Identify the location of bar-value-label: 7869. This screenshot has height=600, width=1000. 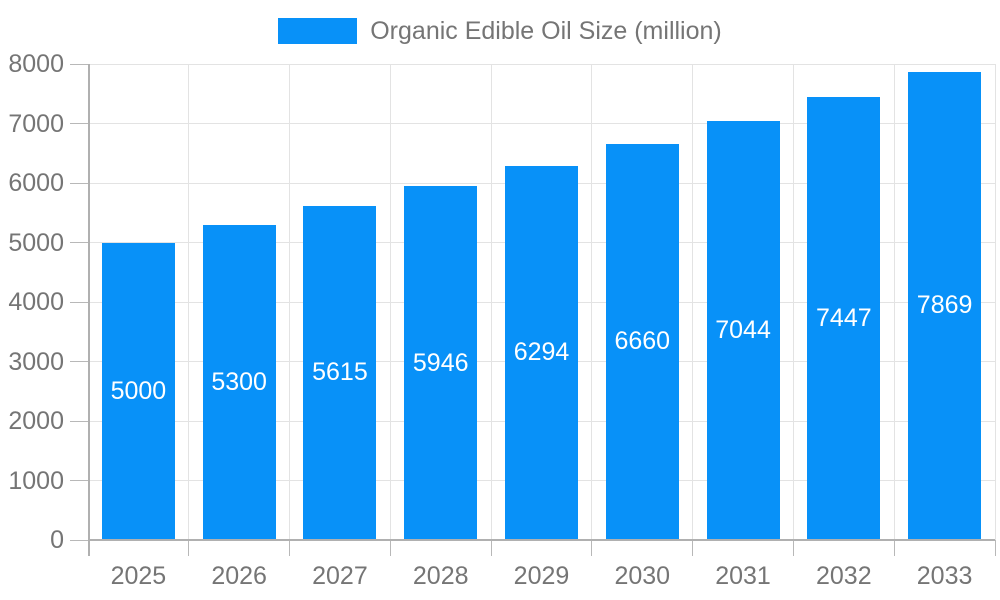
(944, 305).